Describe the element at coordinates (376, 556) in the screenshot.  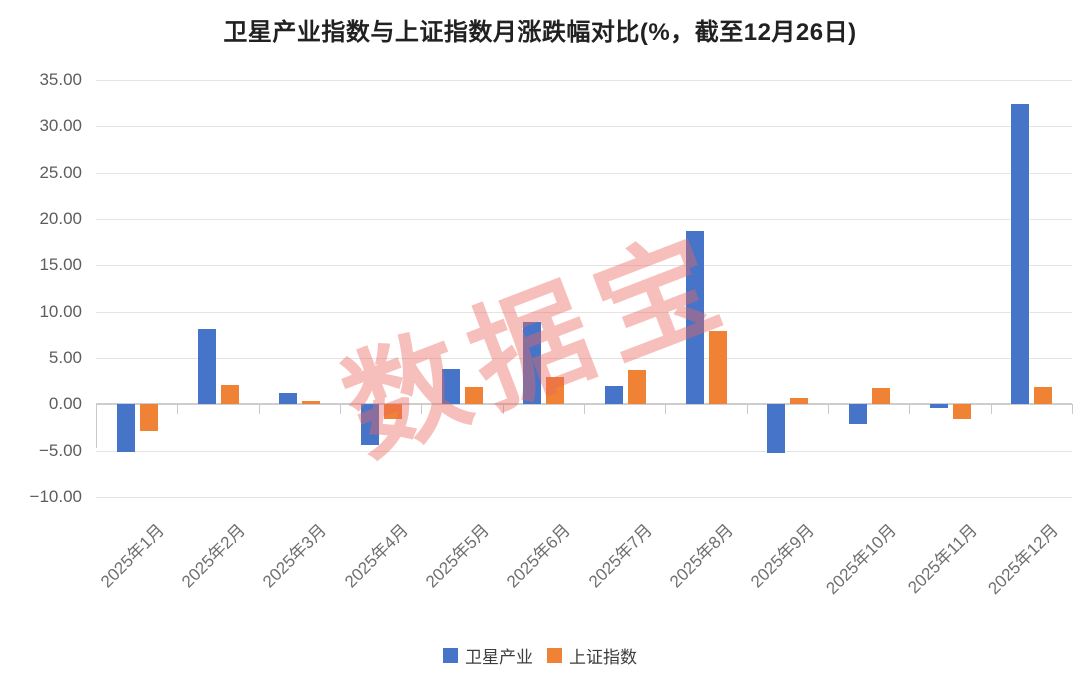
I see `x-tick-label: 2025年4月` at that location.